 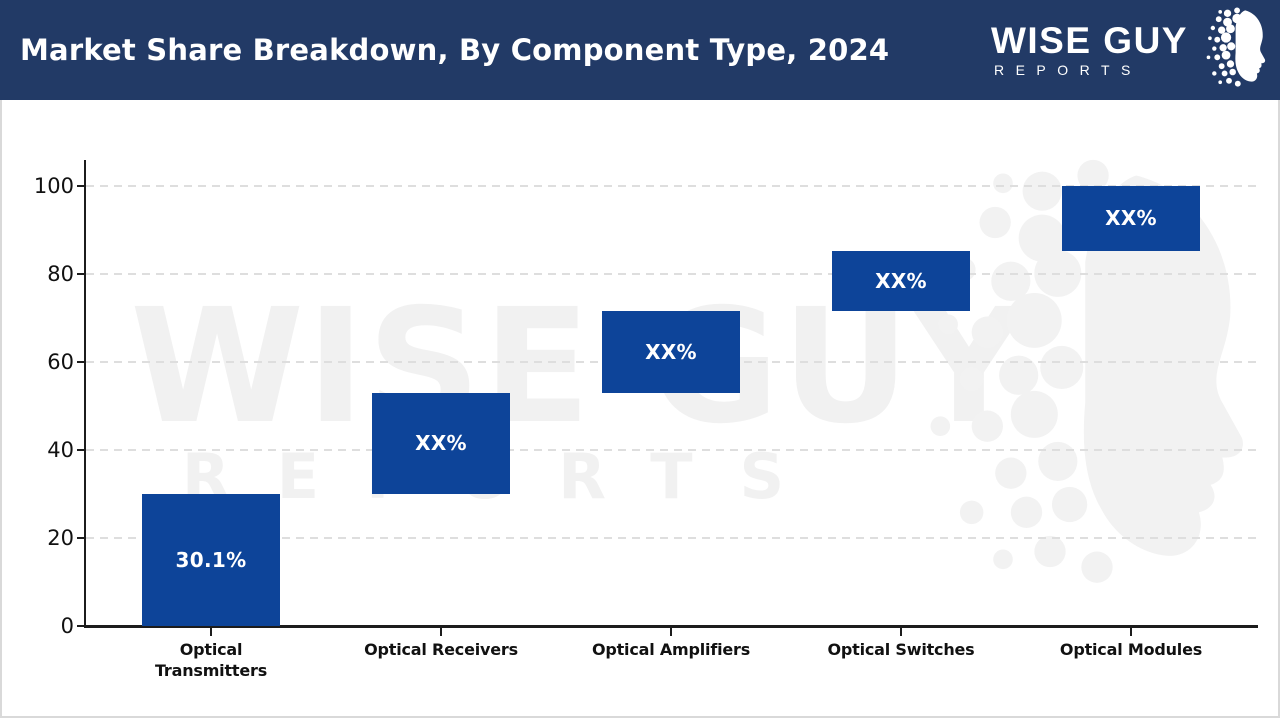 I want to click on y-tick-label: 40, so click(x=60, y=450).